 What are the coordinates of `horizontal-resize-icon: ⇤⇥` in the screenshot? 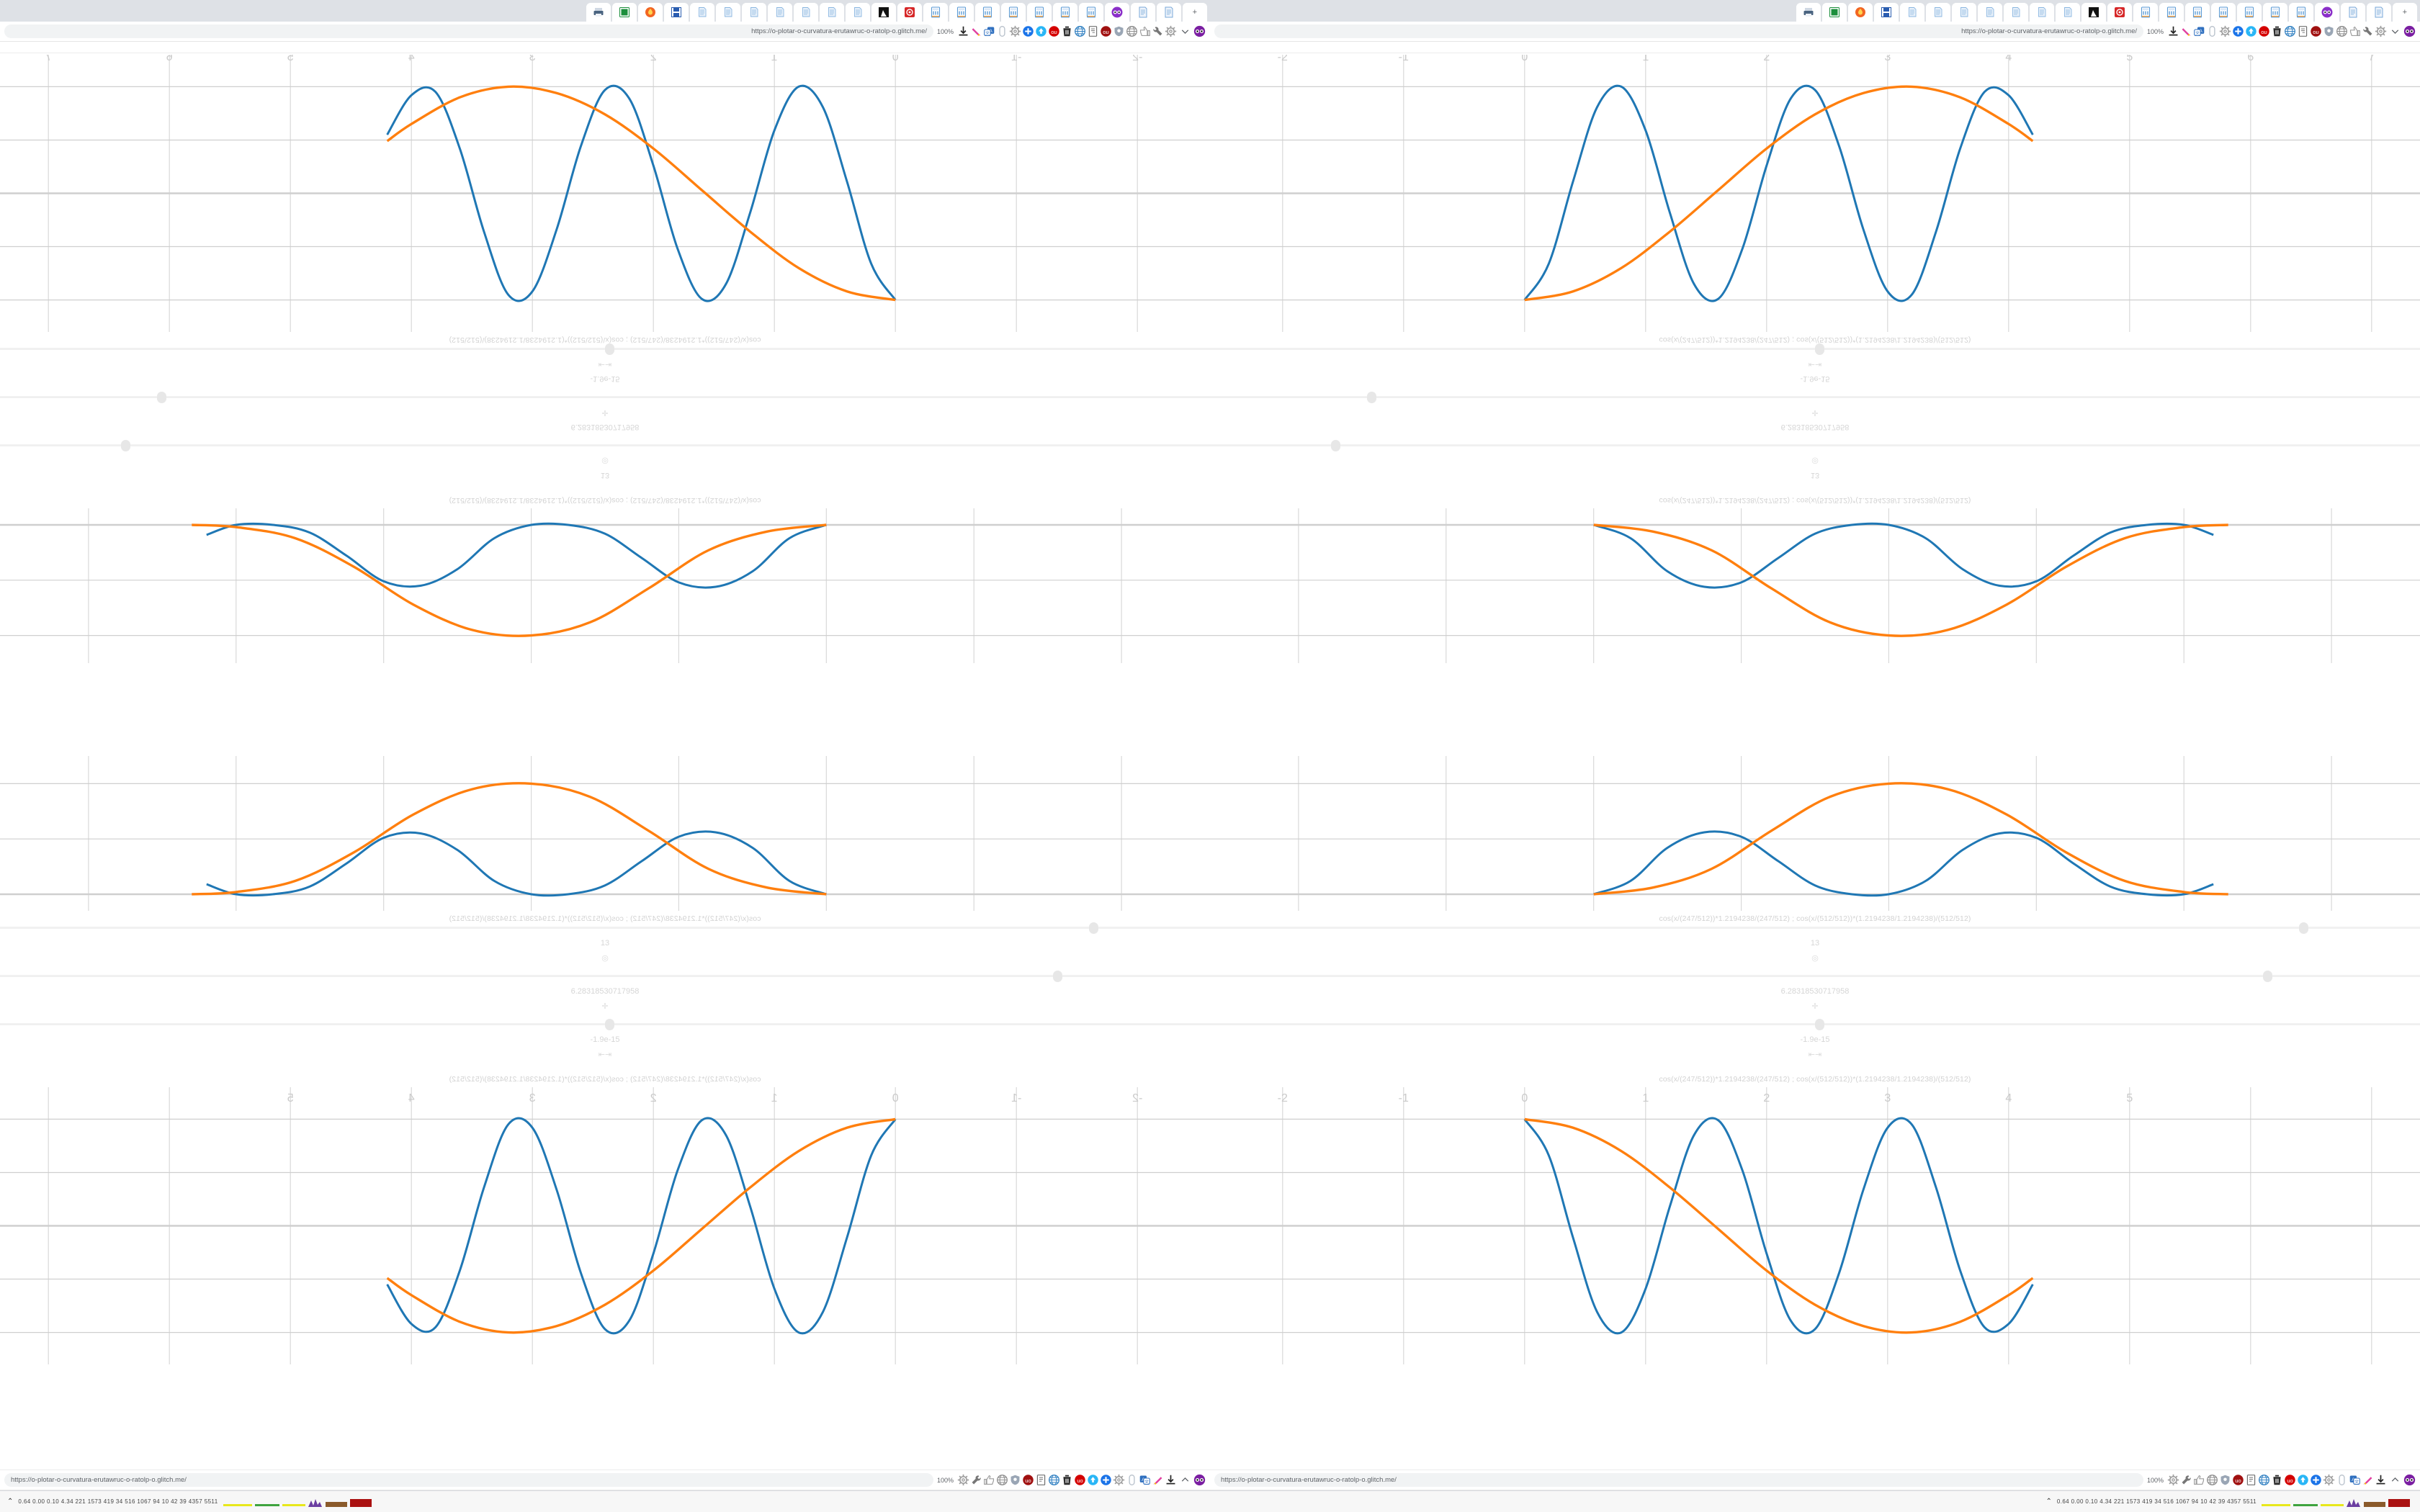 It's located at (1815, 1054).